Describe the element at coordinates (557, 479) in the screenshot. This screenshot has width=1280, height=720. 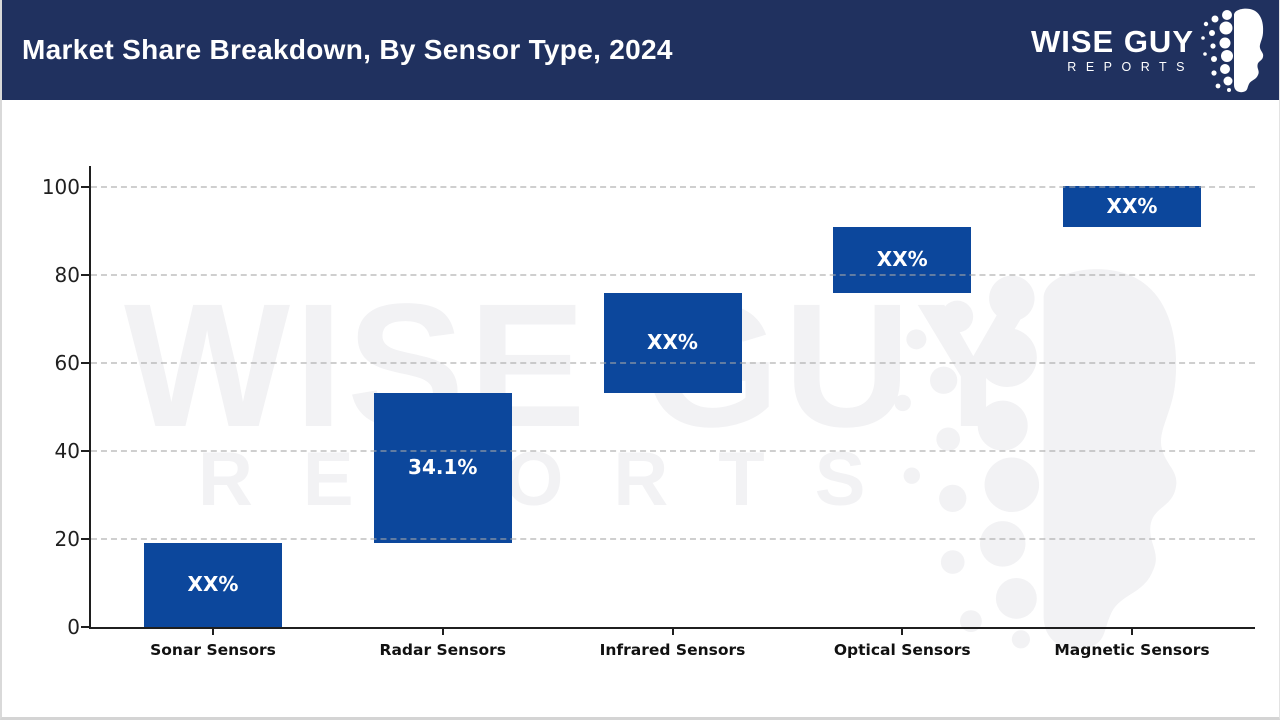
I see `watermark-text-secondary: REPORTS` at that location.